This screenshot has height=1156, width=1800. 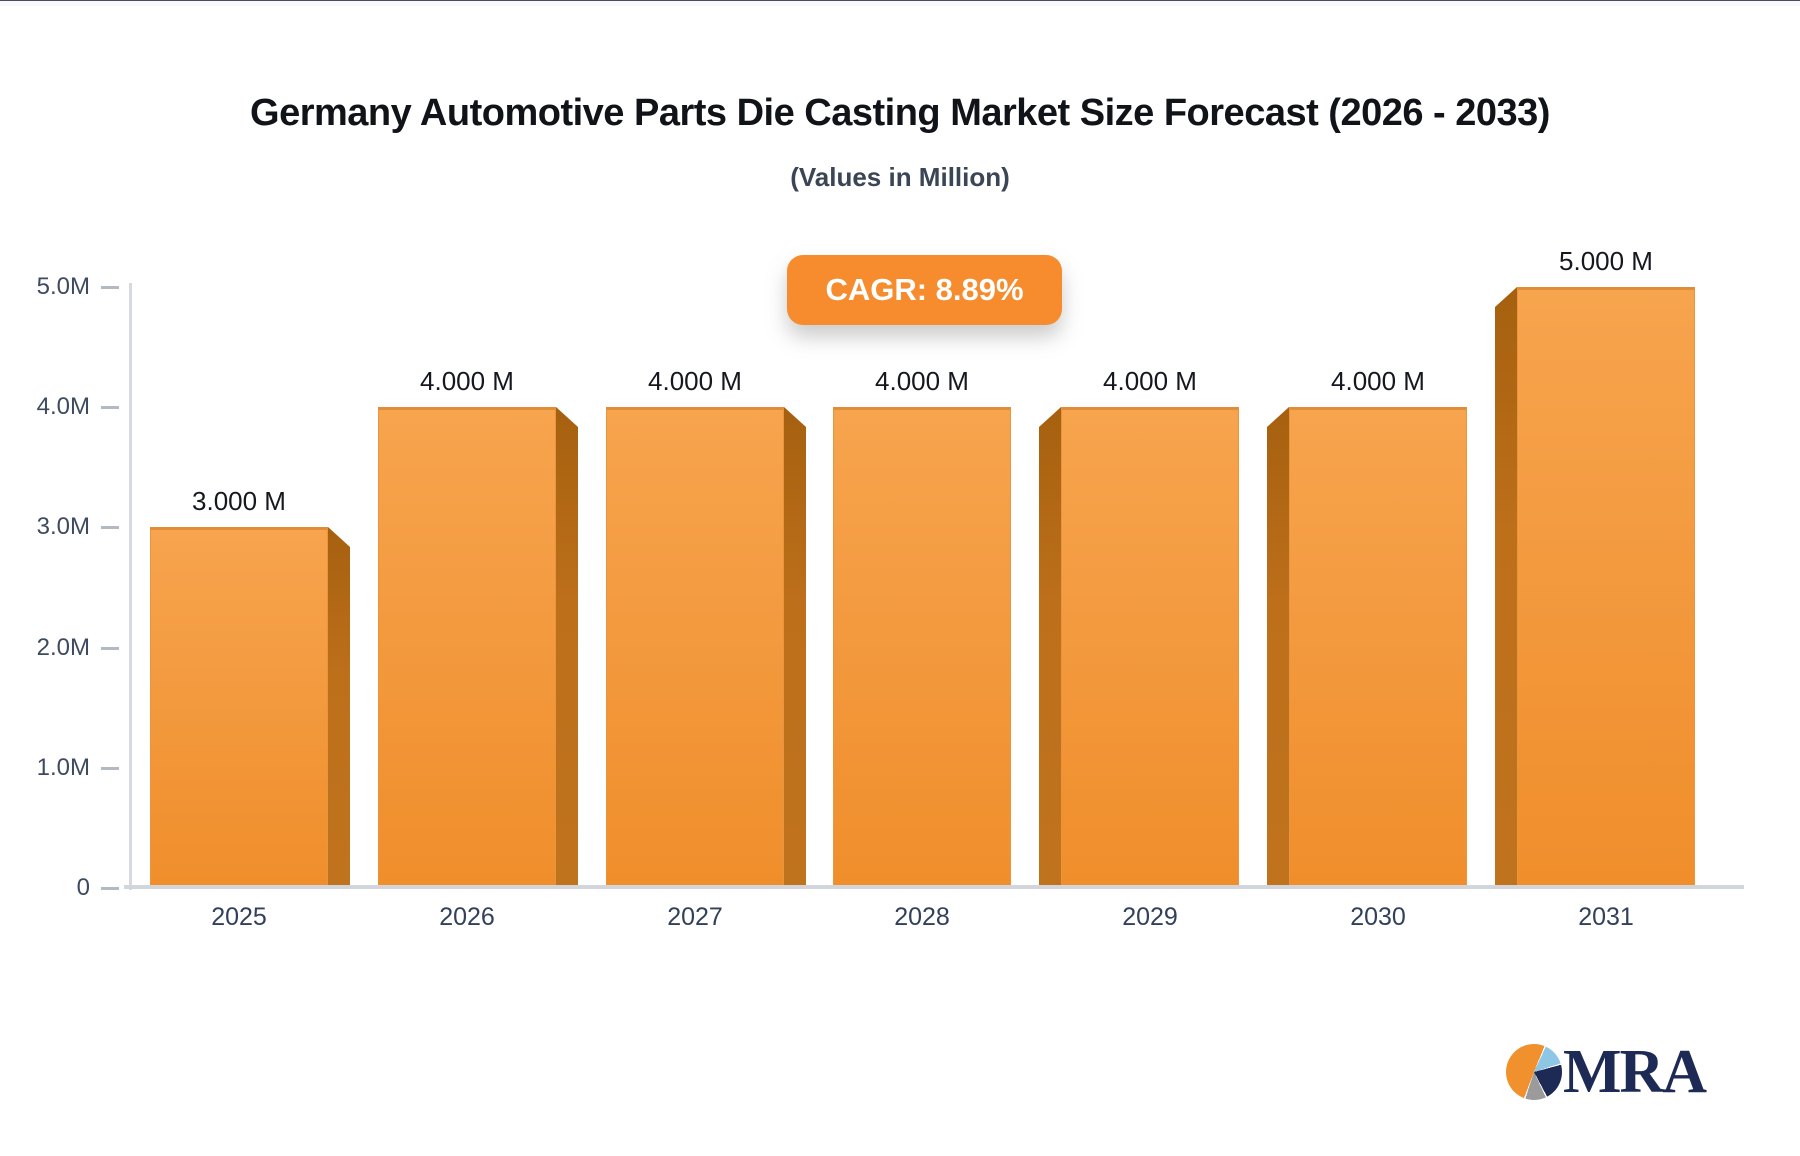 I want to click on y-axis-tick-label: 5.0M, so click(x=63, y=286).